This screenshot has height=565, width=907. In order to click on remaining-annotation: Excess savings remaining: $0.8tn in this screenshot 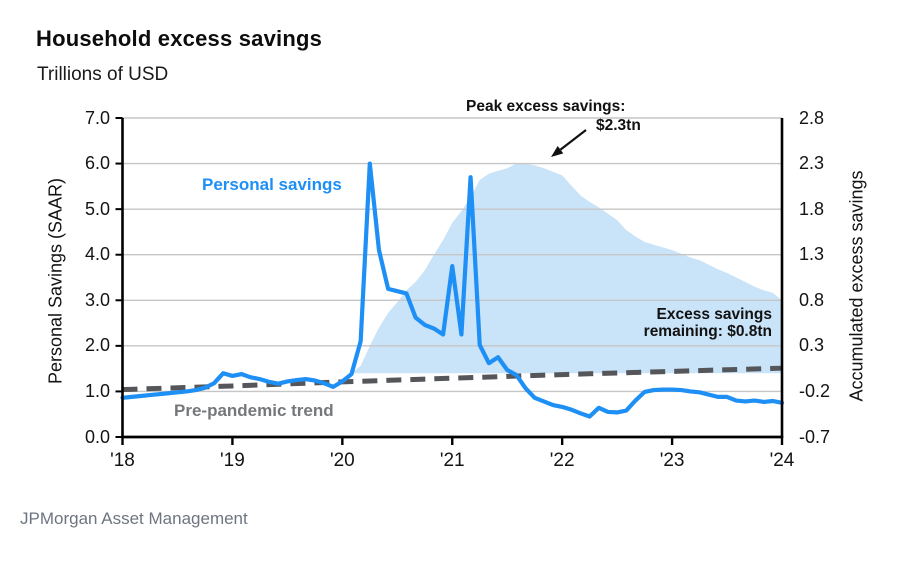, I will do `click(681, 323)`.